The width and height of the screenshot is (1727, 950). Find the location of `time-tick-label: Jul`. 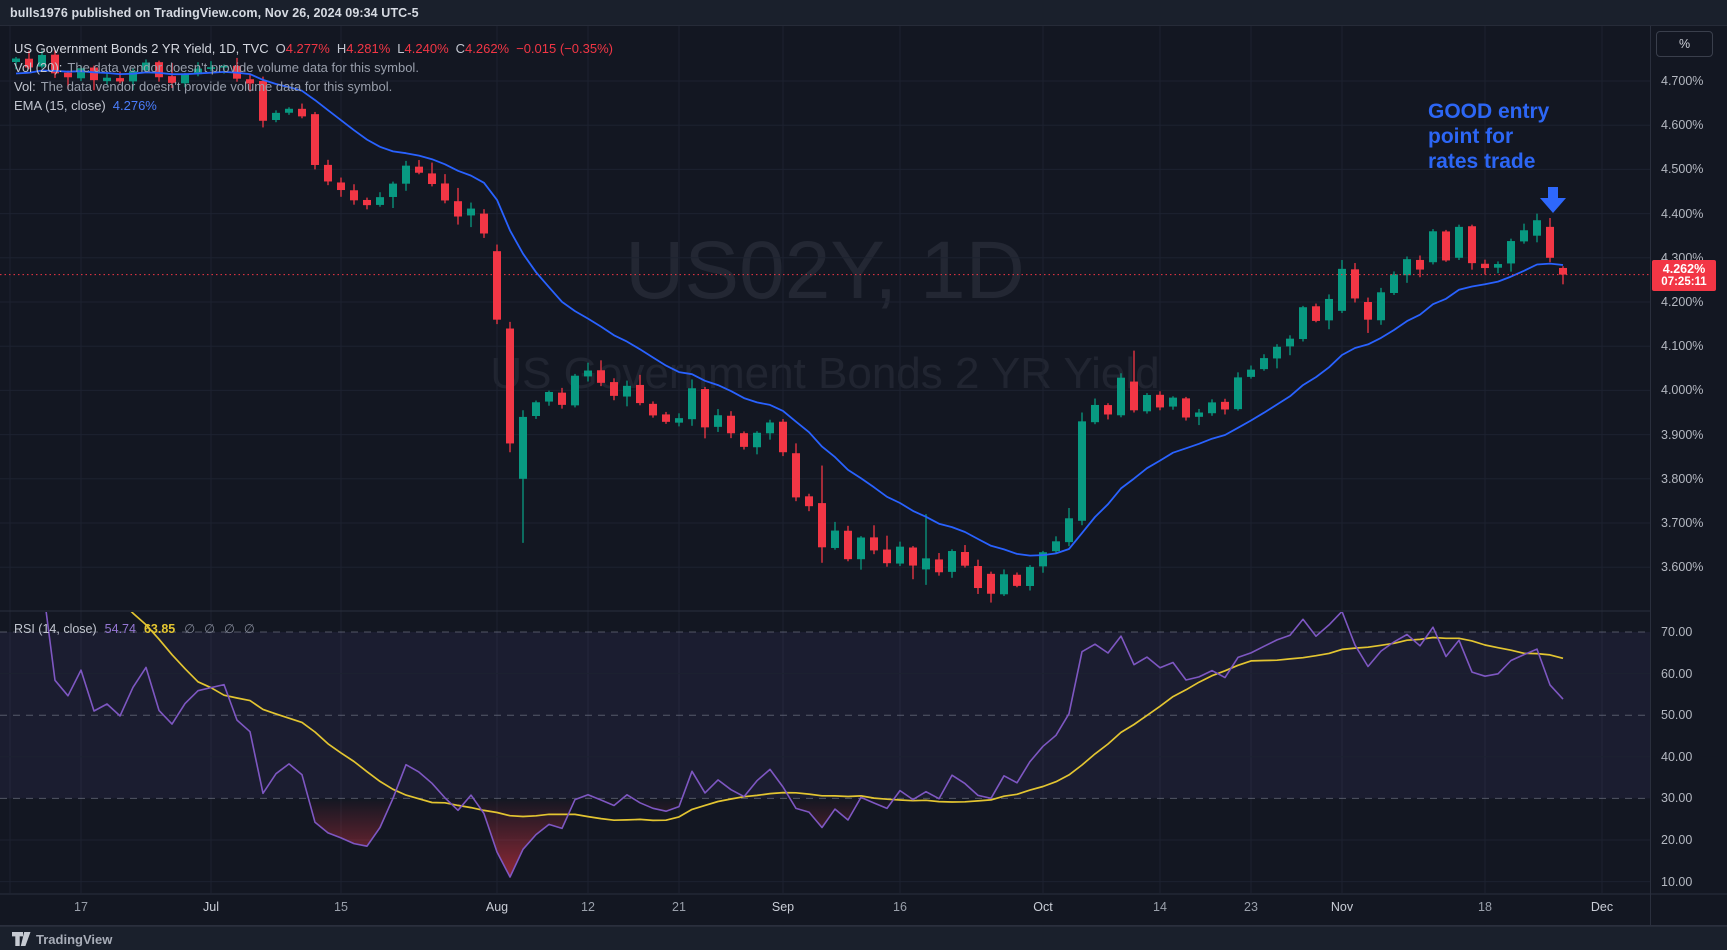

time-tick-label: Jul is located at coordinates (211, 907).